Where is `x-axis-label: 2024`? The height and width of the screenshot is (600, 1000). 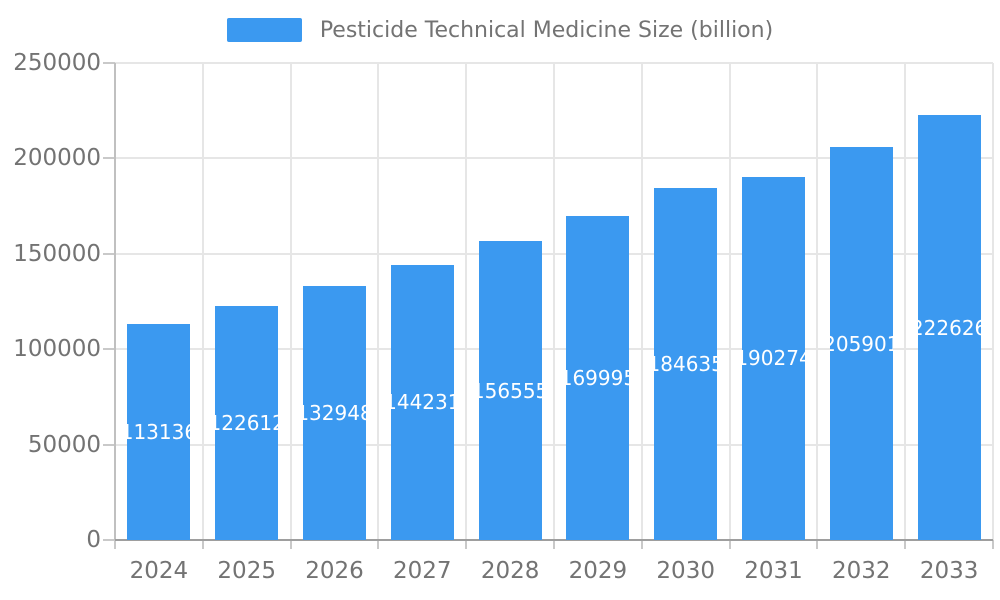
x-axis-label: 2024 is located at coordinates (159, 571).